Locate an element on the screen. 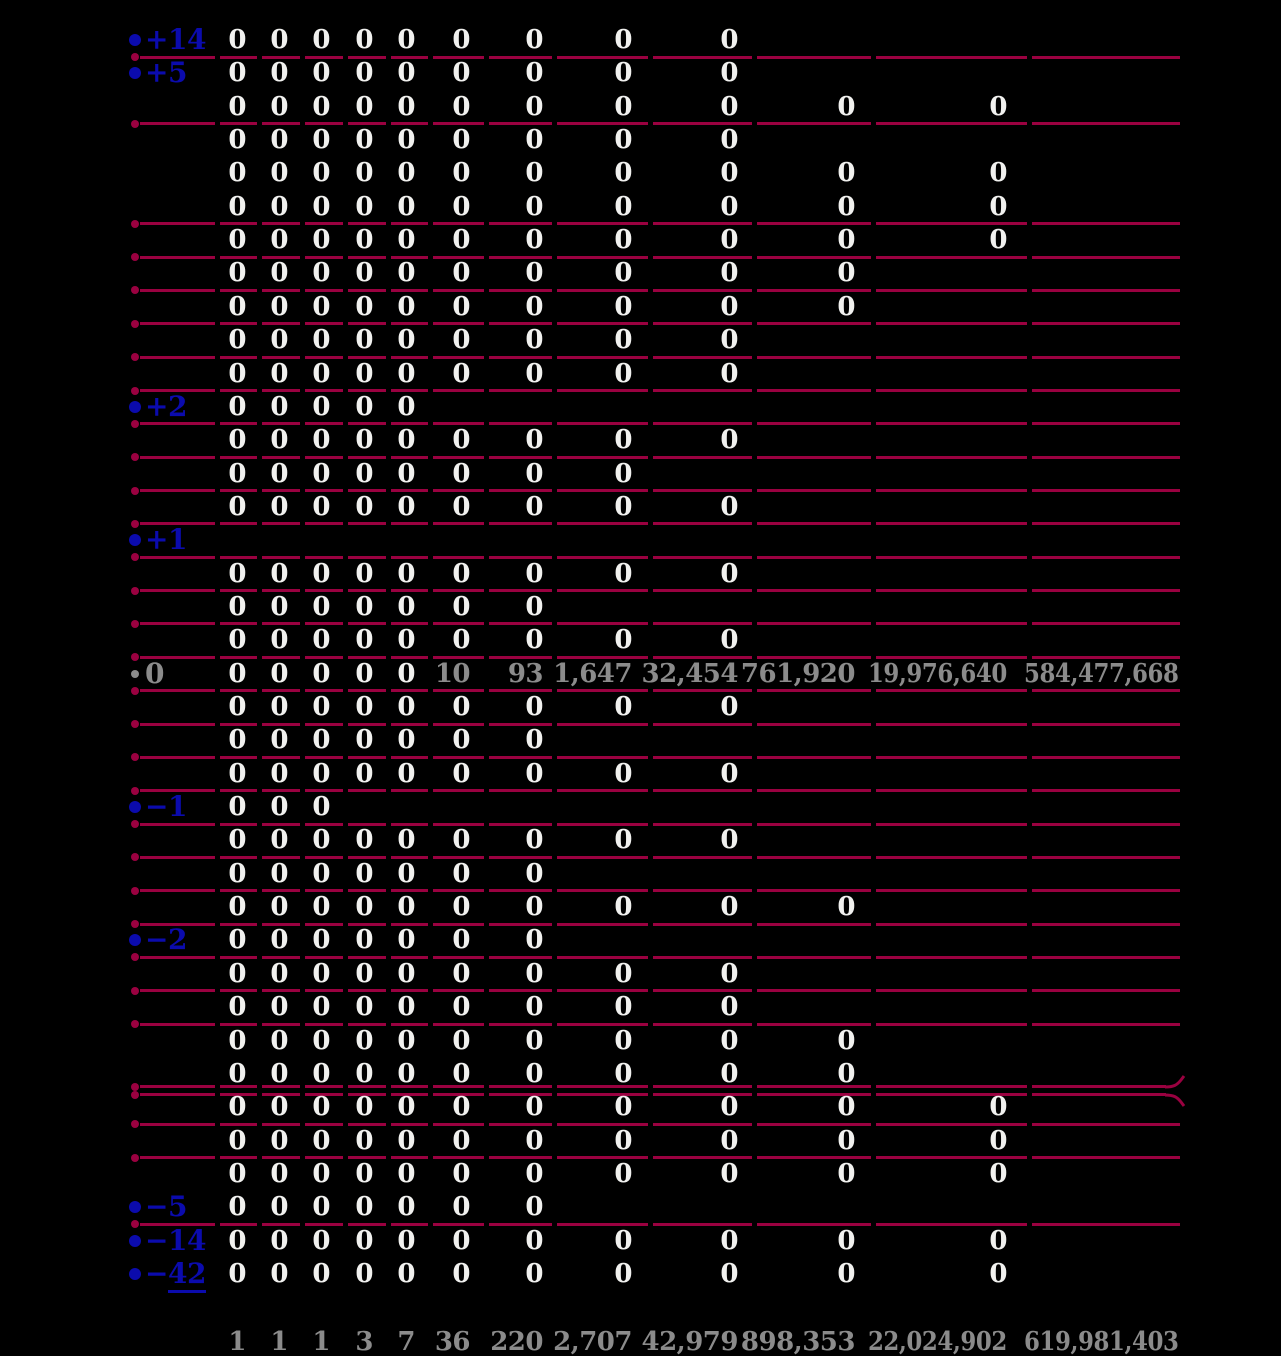  rule-line-dot is located at coordinates (135, 457).